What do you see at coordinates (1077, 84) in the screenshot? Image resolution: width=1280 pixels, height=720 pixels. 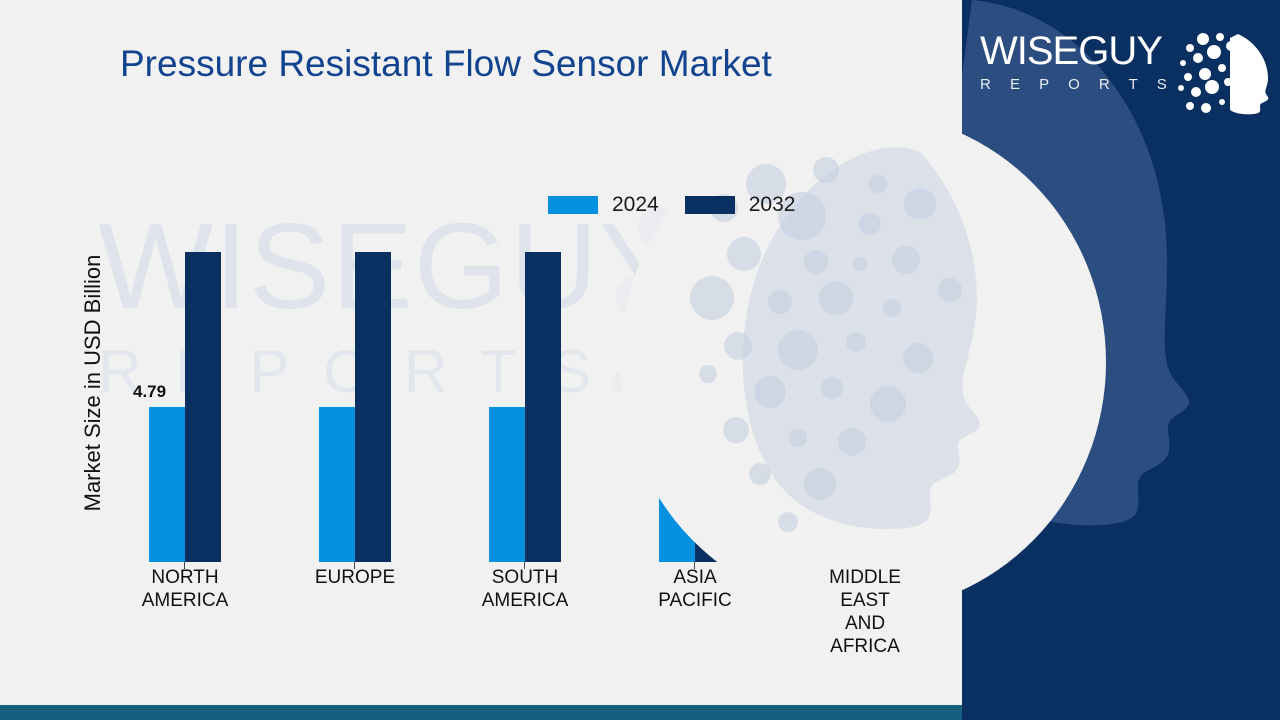 I see `logo-subtitle: R E P O R T S` at bounding box center [1077, 84].